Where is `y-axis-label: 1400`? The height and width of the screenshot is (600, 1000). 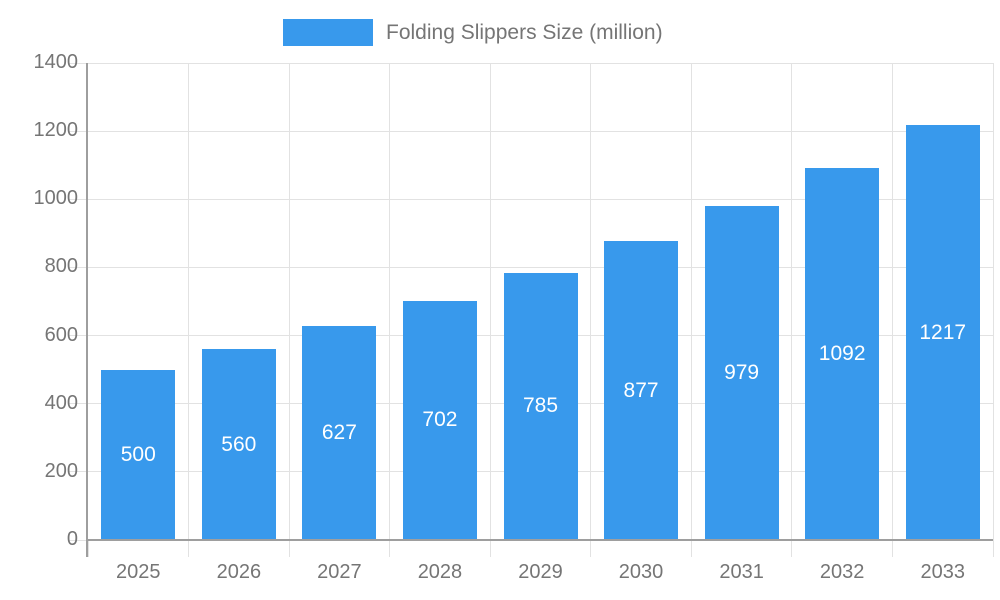 y-axis-label: 1400 is located at coordinates (56, 62).